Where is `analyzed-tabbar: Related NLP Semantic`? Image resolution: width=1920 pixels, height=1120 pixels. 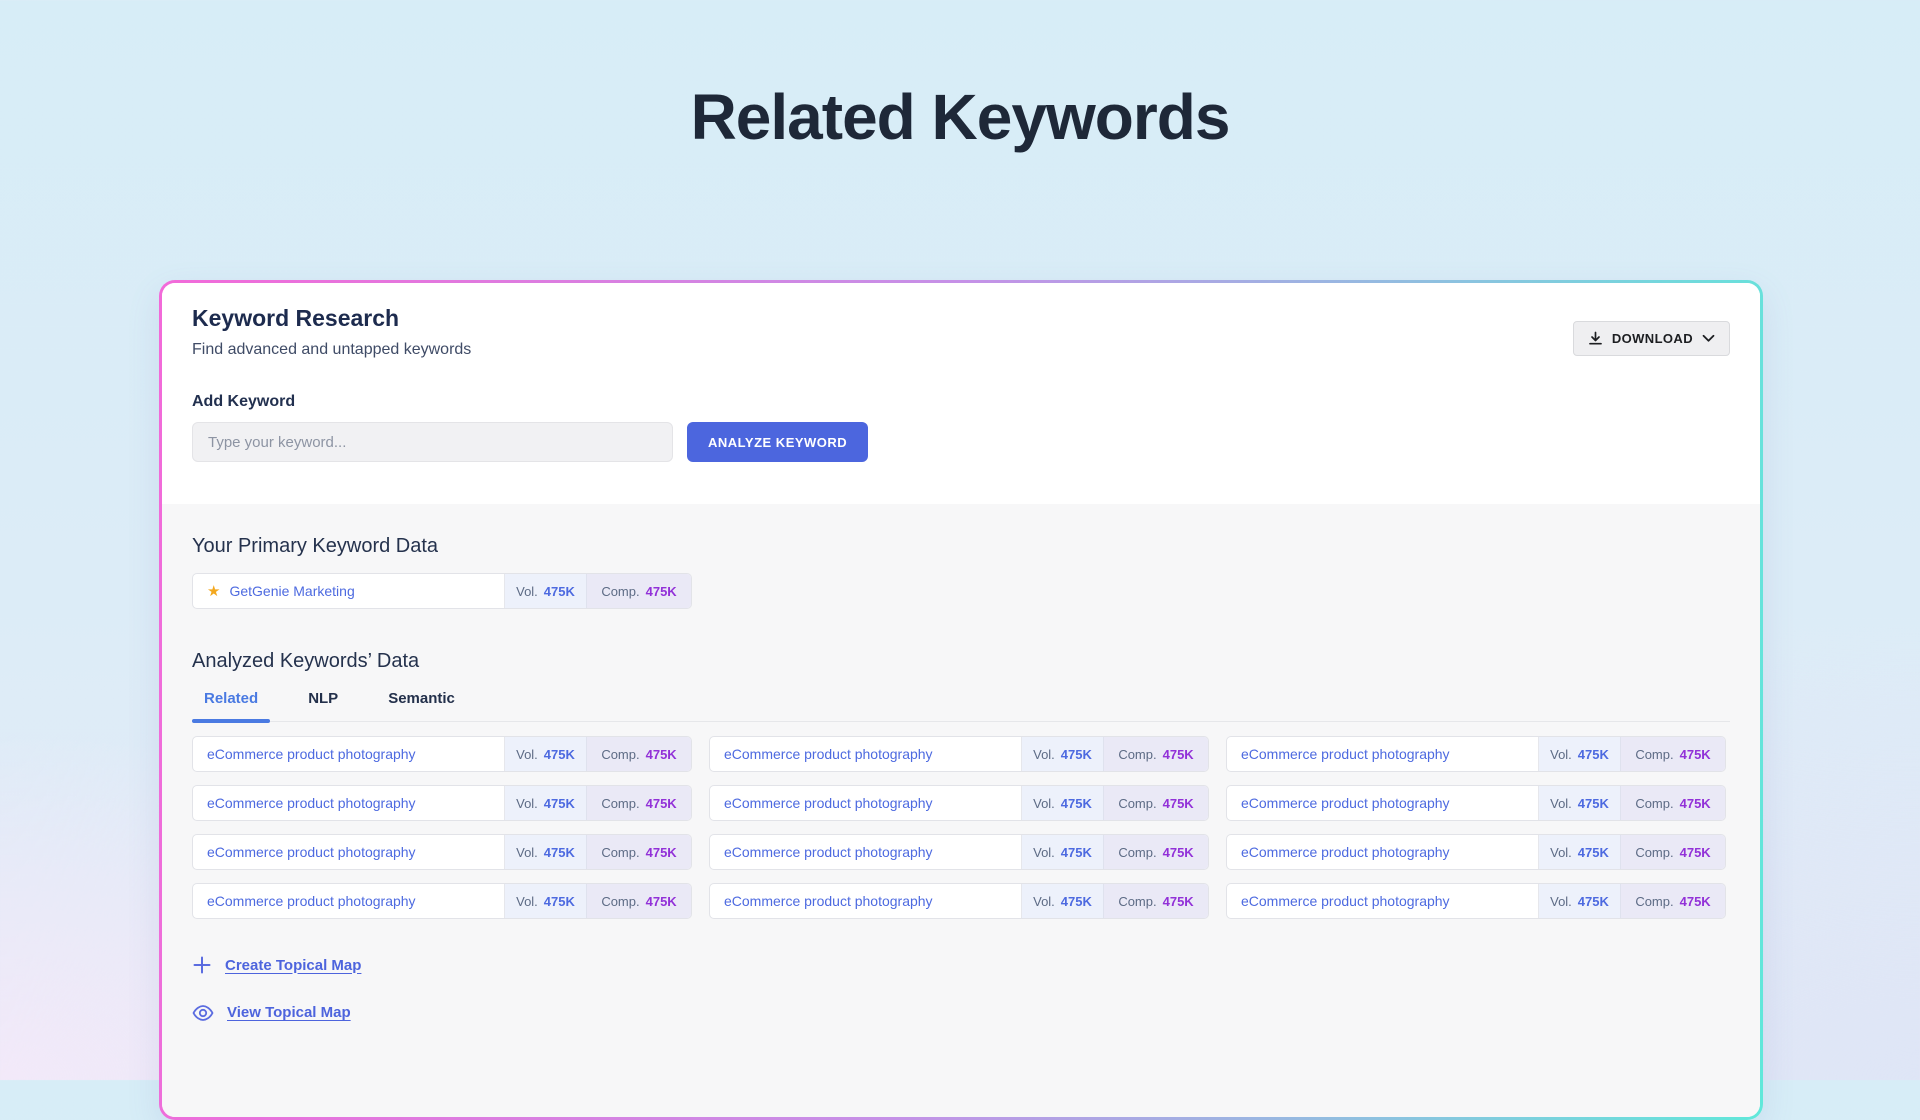
analyzed-tabbar: Related NLP Semantic is located at coordinates (960, 706).